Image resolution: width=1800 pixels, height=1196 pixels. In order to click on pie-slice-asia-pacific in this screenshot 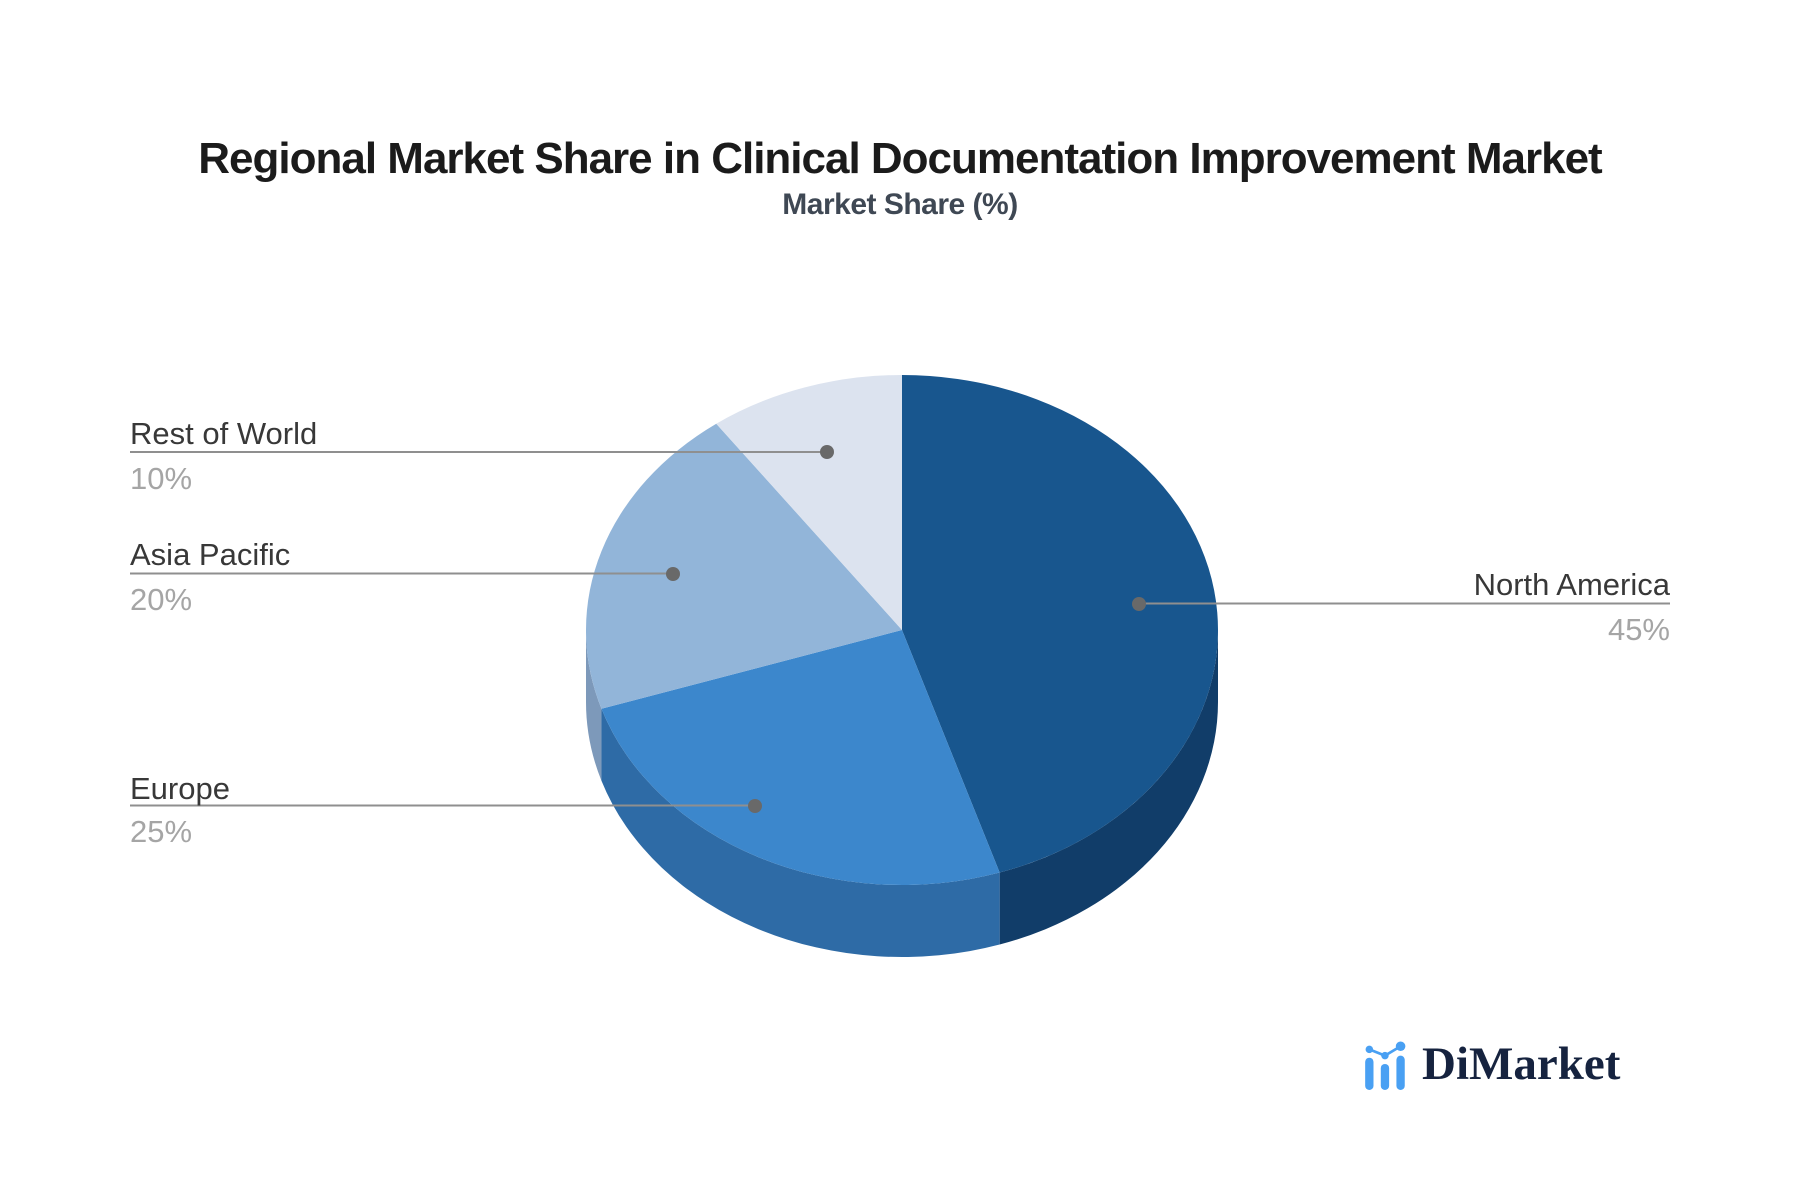, I will do `click(743, 566)`.